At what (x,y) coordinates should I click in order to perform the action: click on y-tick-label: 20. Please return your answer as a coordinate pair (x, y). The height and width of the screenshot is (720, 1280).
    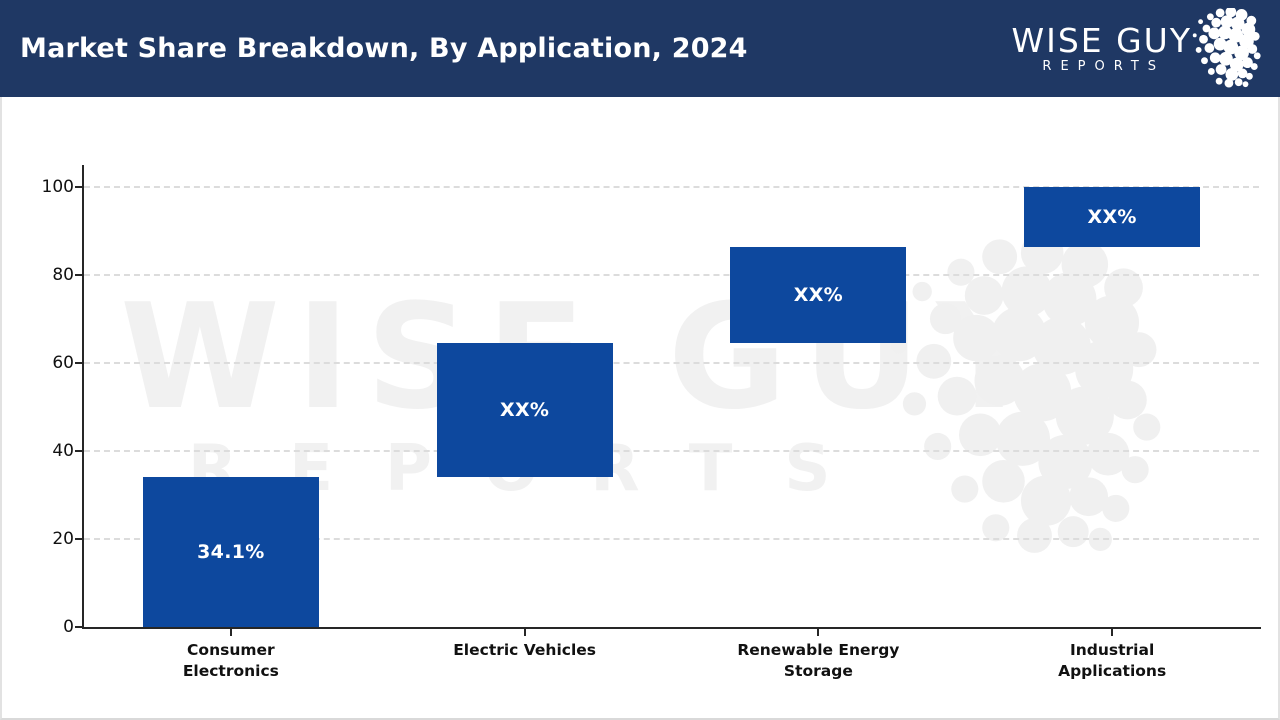
    Looking at the image, I should click on (63, 539).